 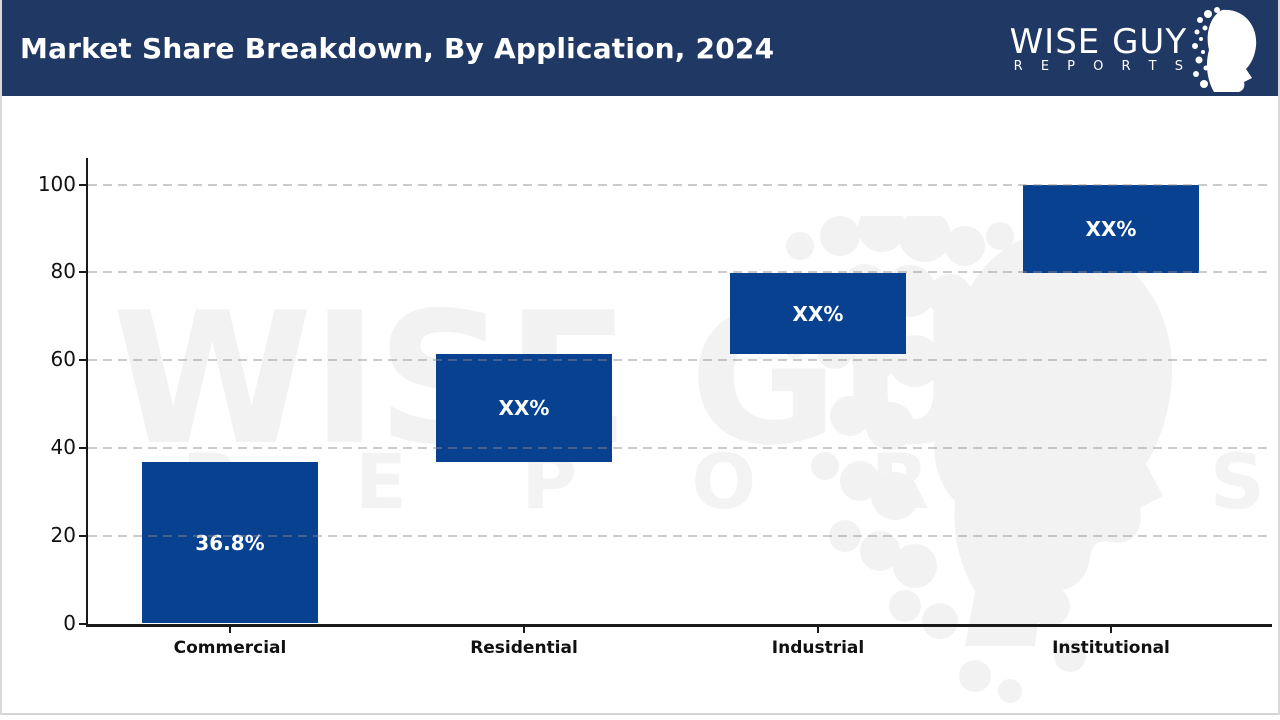 I want to click on x-tick-residential, so click(x=524, y=629).